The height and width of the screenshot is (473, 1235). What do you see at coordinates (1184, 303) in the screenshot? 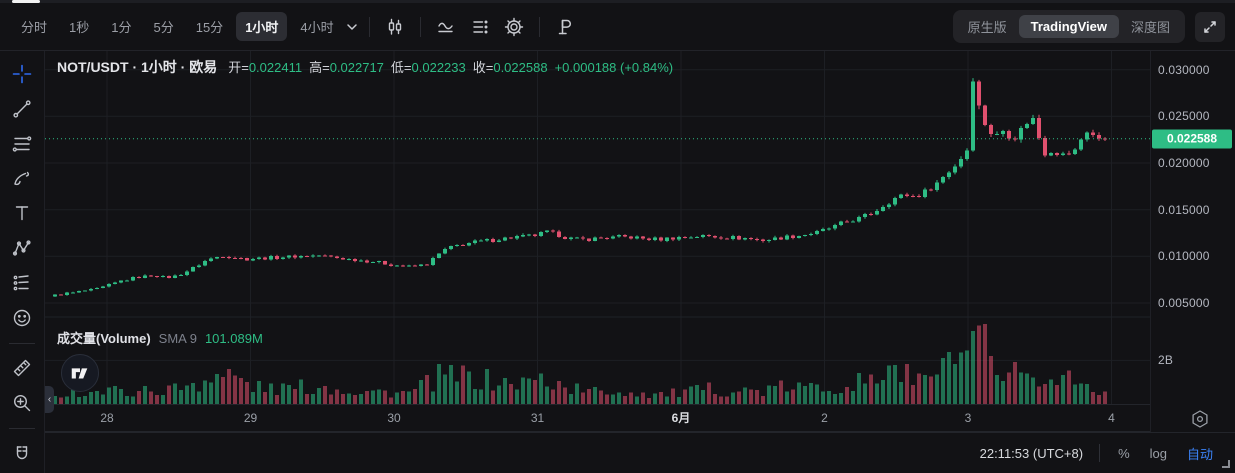
I see `price-tick-5: 0.005000` at bounding box center [1184, 303].